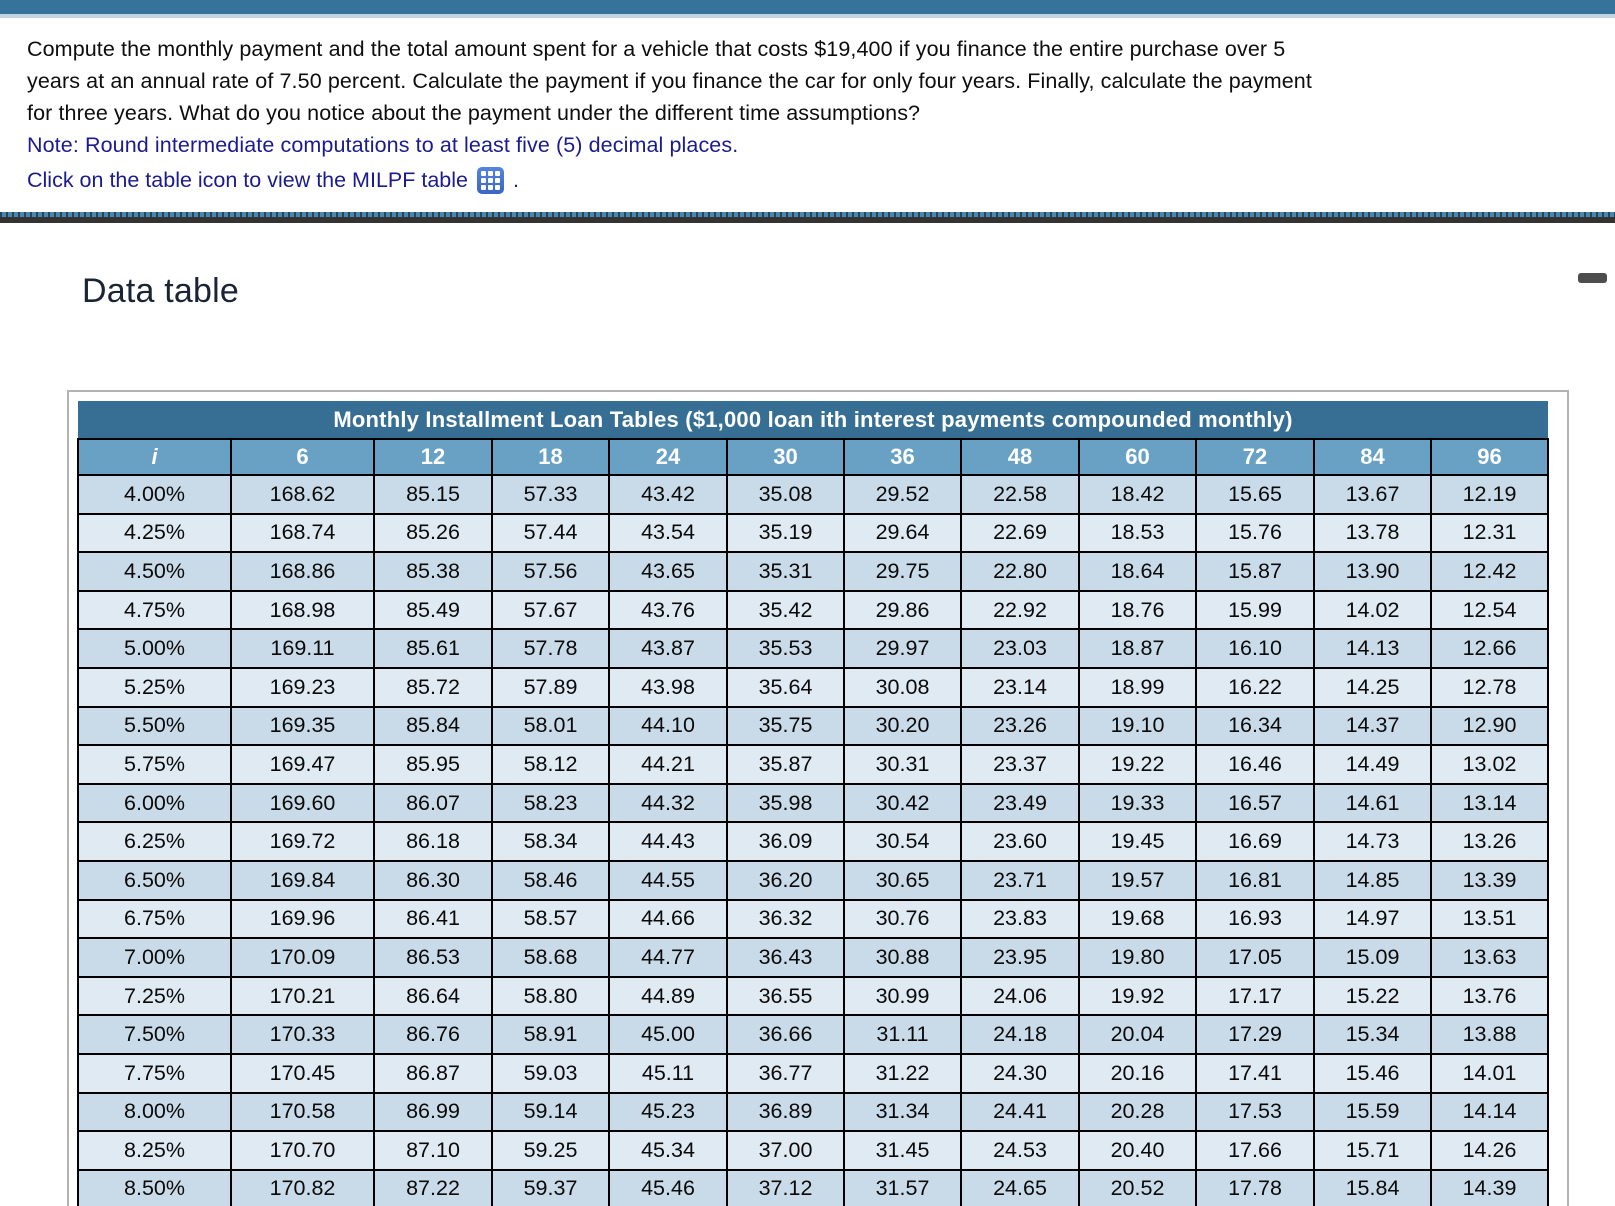 The width and height of the screenshot is (1615, 1206). What do you see at coordinates (1255, 1187) in the screenshot?
I see `table-cell: 17.78` at bounding box center [1255, 1187].